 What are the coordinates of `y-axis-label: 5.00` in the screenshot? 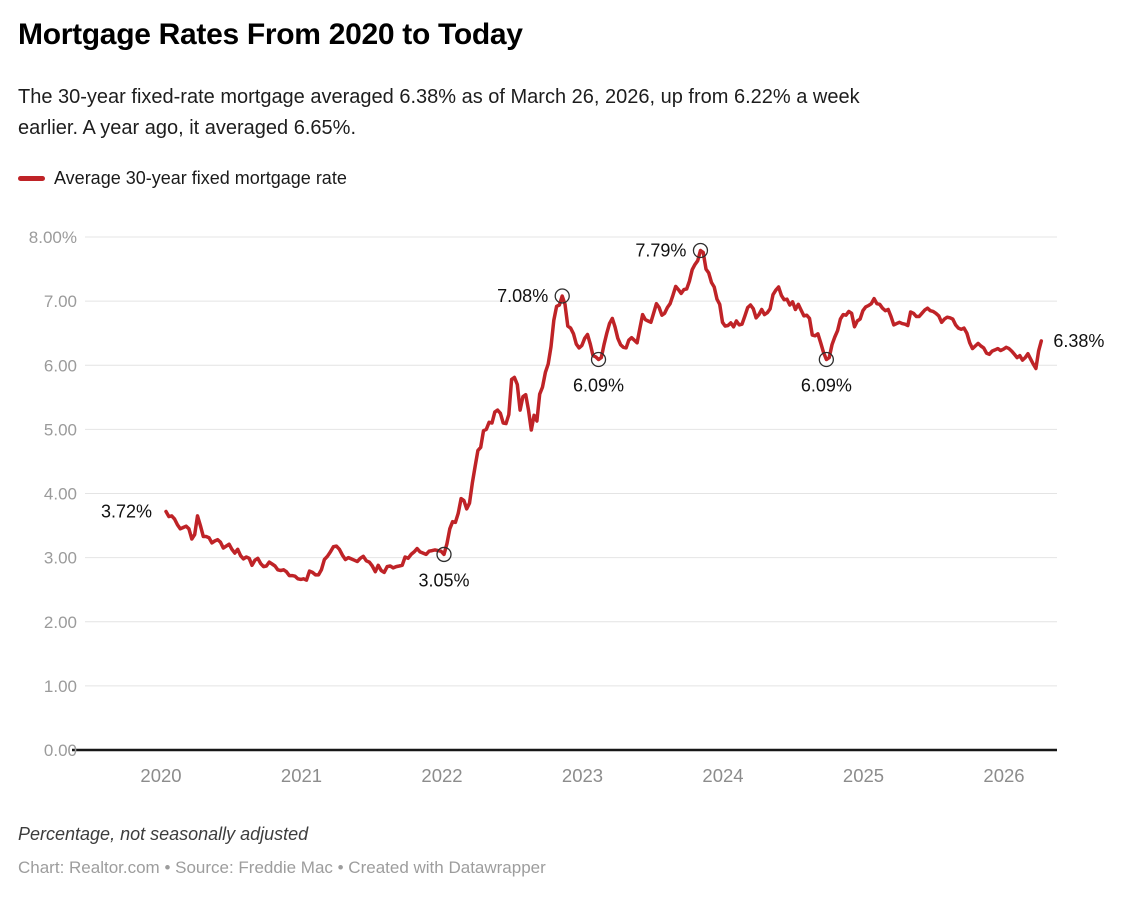 It's located at (60, 429).